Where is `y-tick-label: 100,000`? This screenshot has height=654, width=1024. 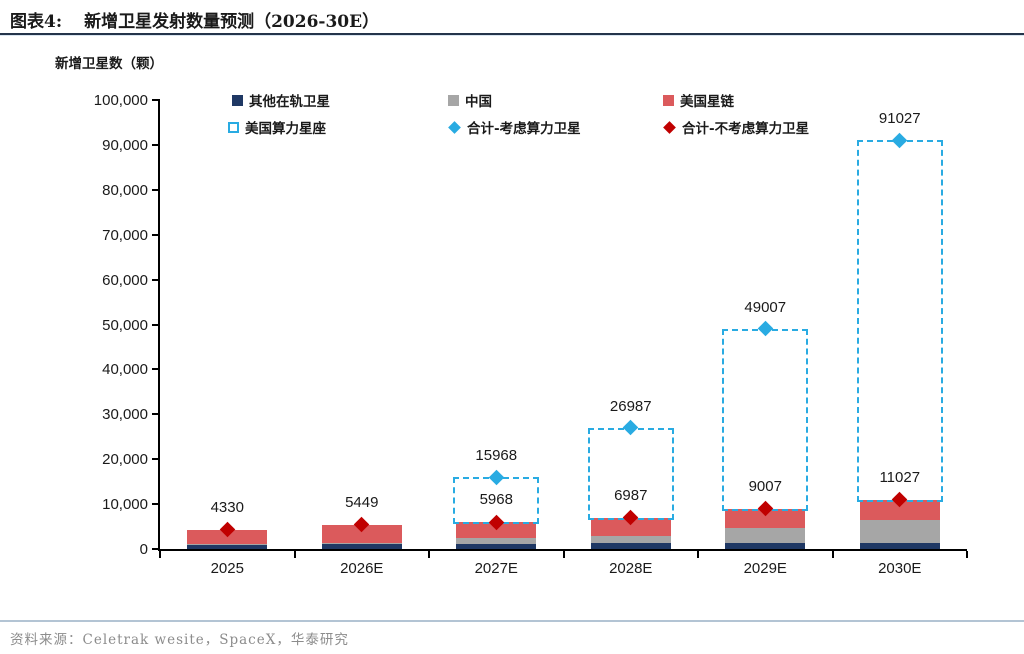
y-tick-label: 100,000 is located at coordinates (120, 100).